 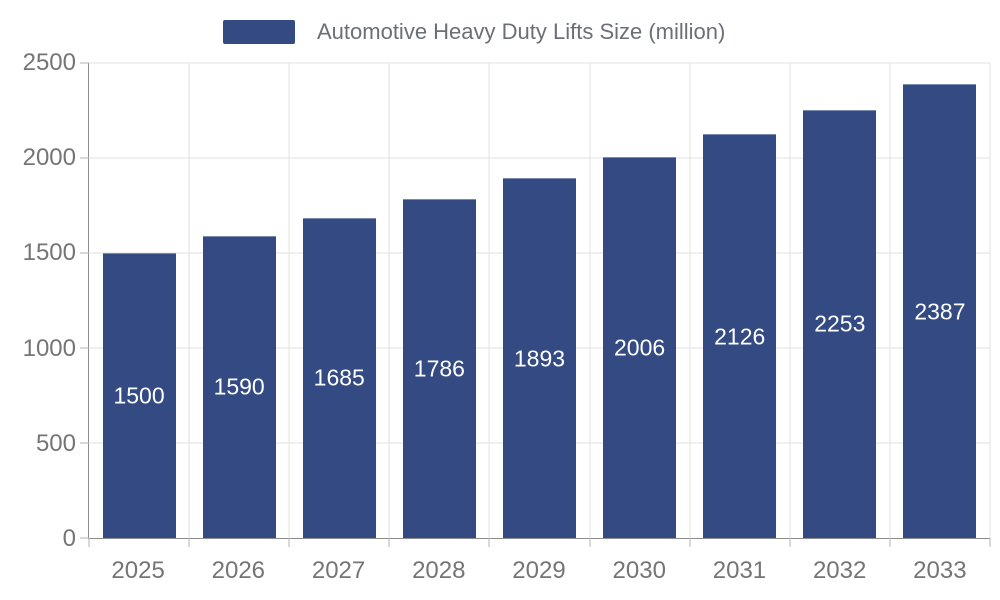 What do you see at coordinates (69, 538) in the screenshot?
I see `y-axis-label: 0` at bounding box center [69, 538].